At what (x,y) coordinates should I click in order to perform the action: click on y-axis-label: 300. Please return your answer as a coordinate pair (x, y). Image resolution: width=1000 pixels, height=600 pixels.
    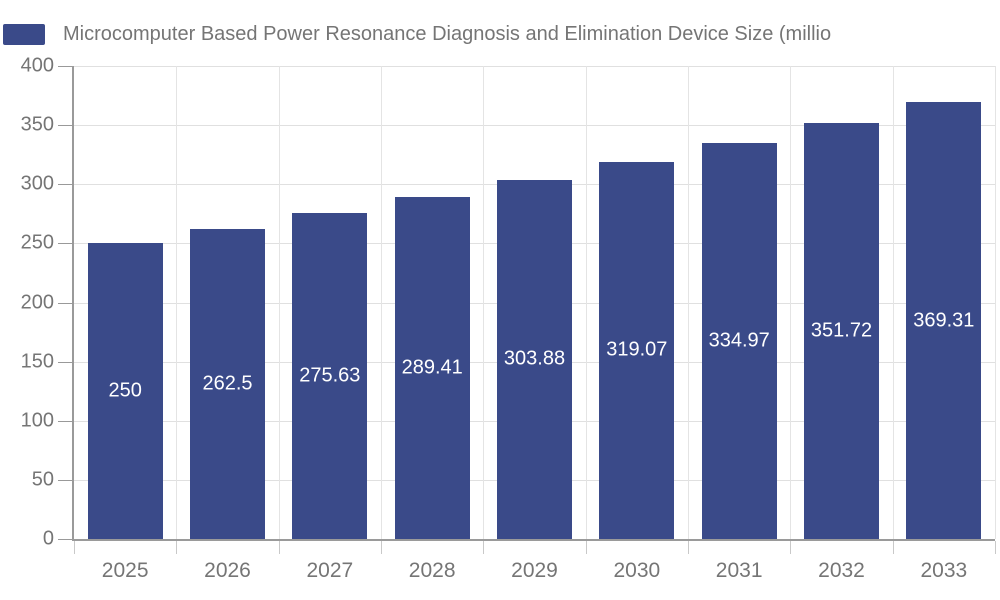
    Looking at the image, I should click on (37, 183).